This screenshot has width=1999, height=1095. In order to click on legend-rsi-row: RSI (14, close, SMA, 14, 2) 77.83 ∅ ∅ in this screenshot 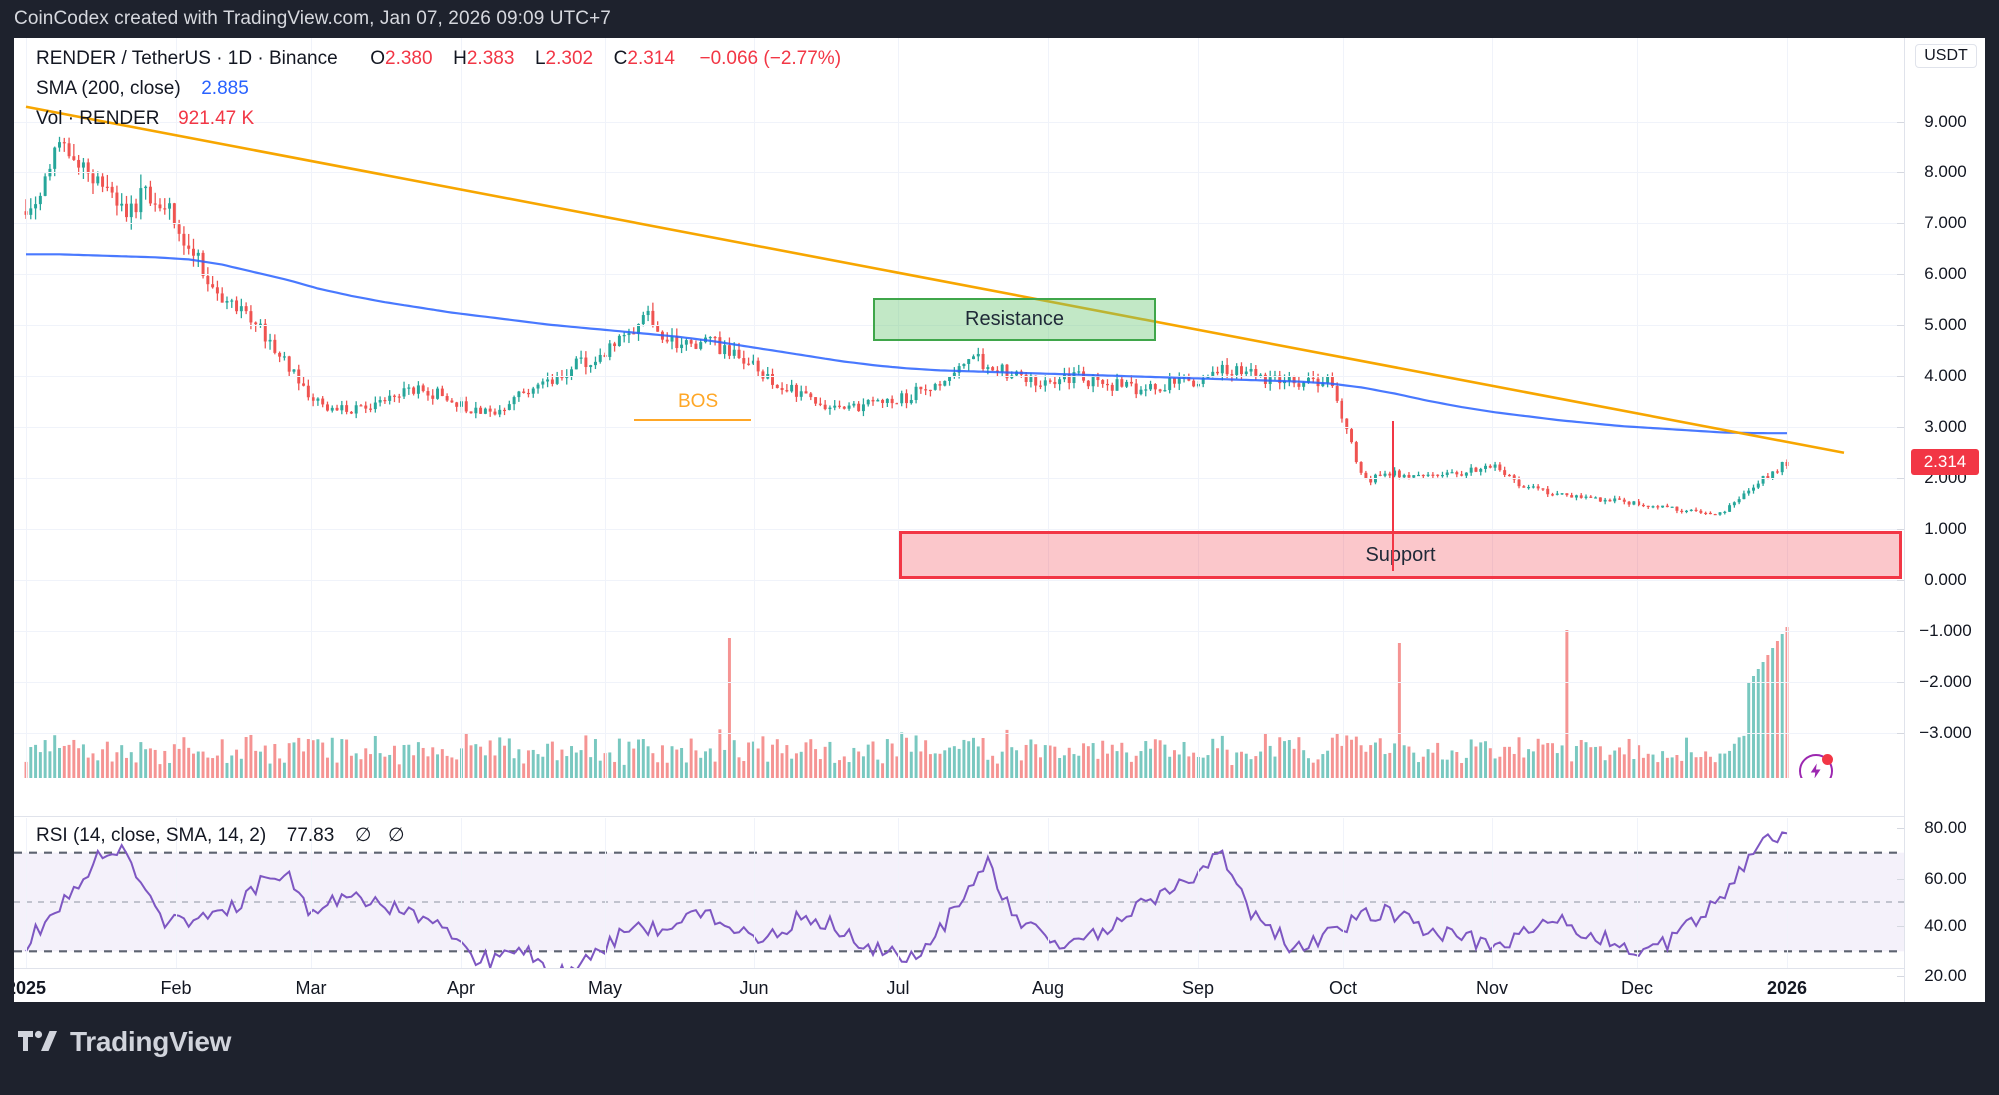, I will do `click(220, 835)`.